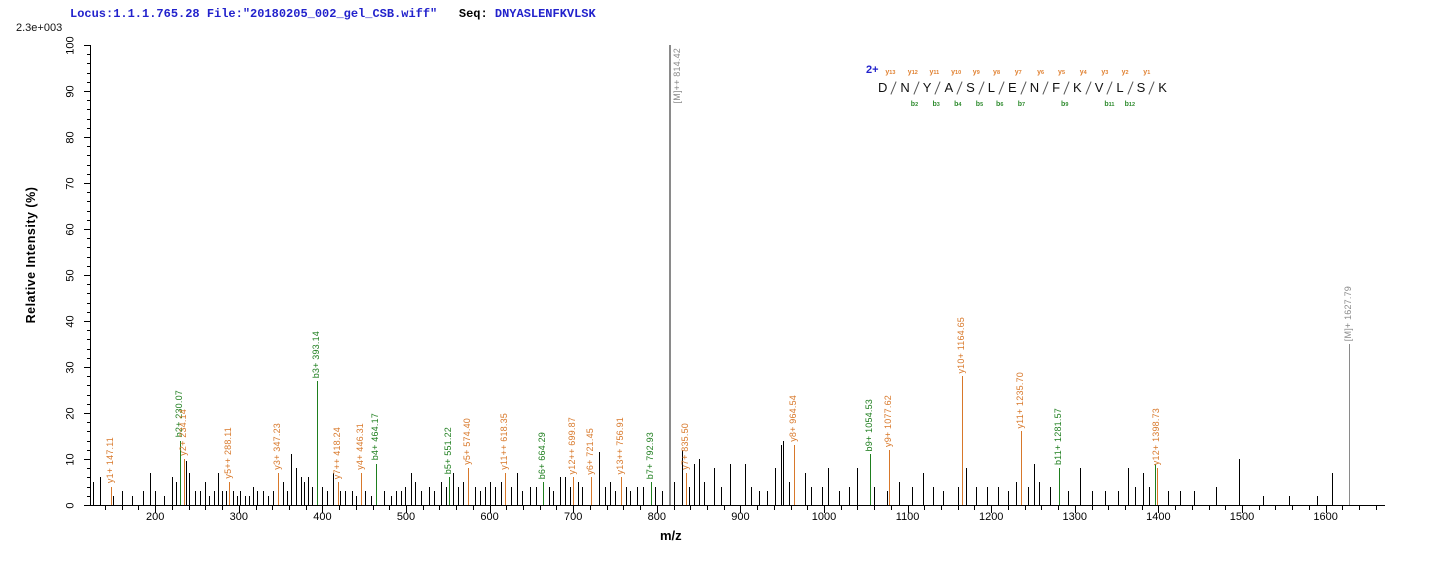 This screenshot has width=1436, height=562. Describe the element at coordinates (927, 87) in the screenshot. I see `residue-letter: Y` at that location.